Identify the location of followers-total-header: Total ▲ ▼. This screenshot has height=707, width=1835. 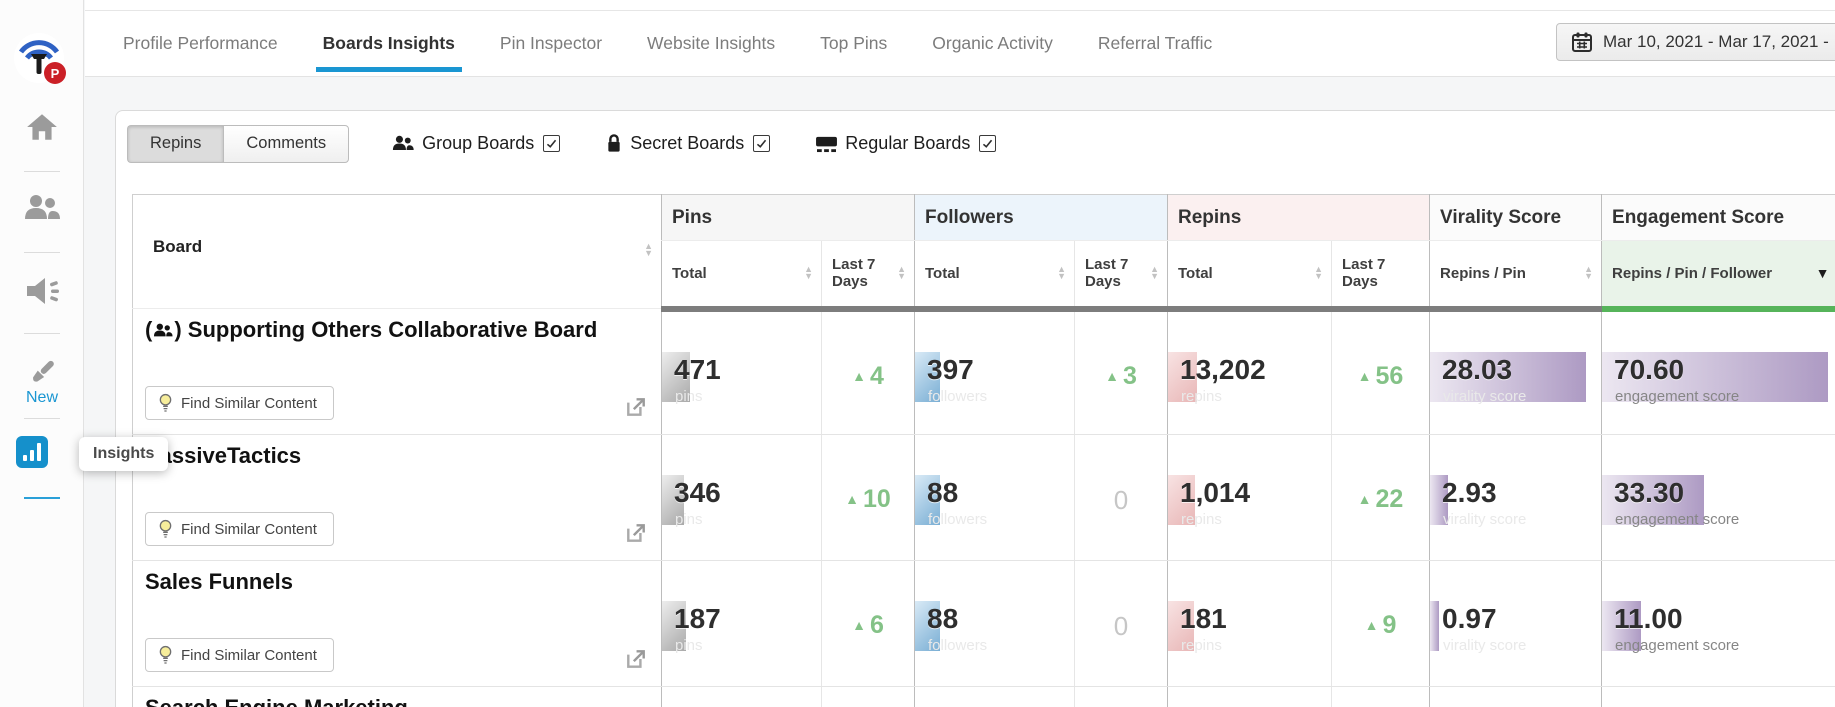
(994, 276).